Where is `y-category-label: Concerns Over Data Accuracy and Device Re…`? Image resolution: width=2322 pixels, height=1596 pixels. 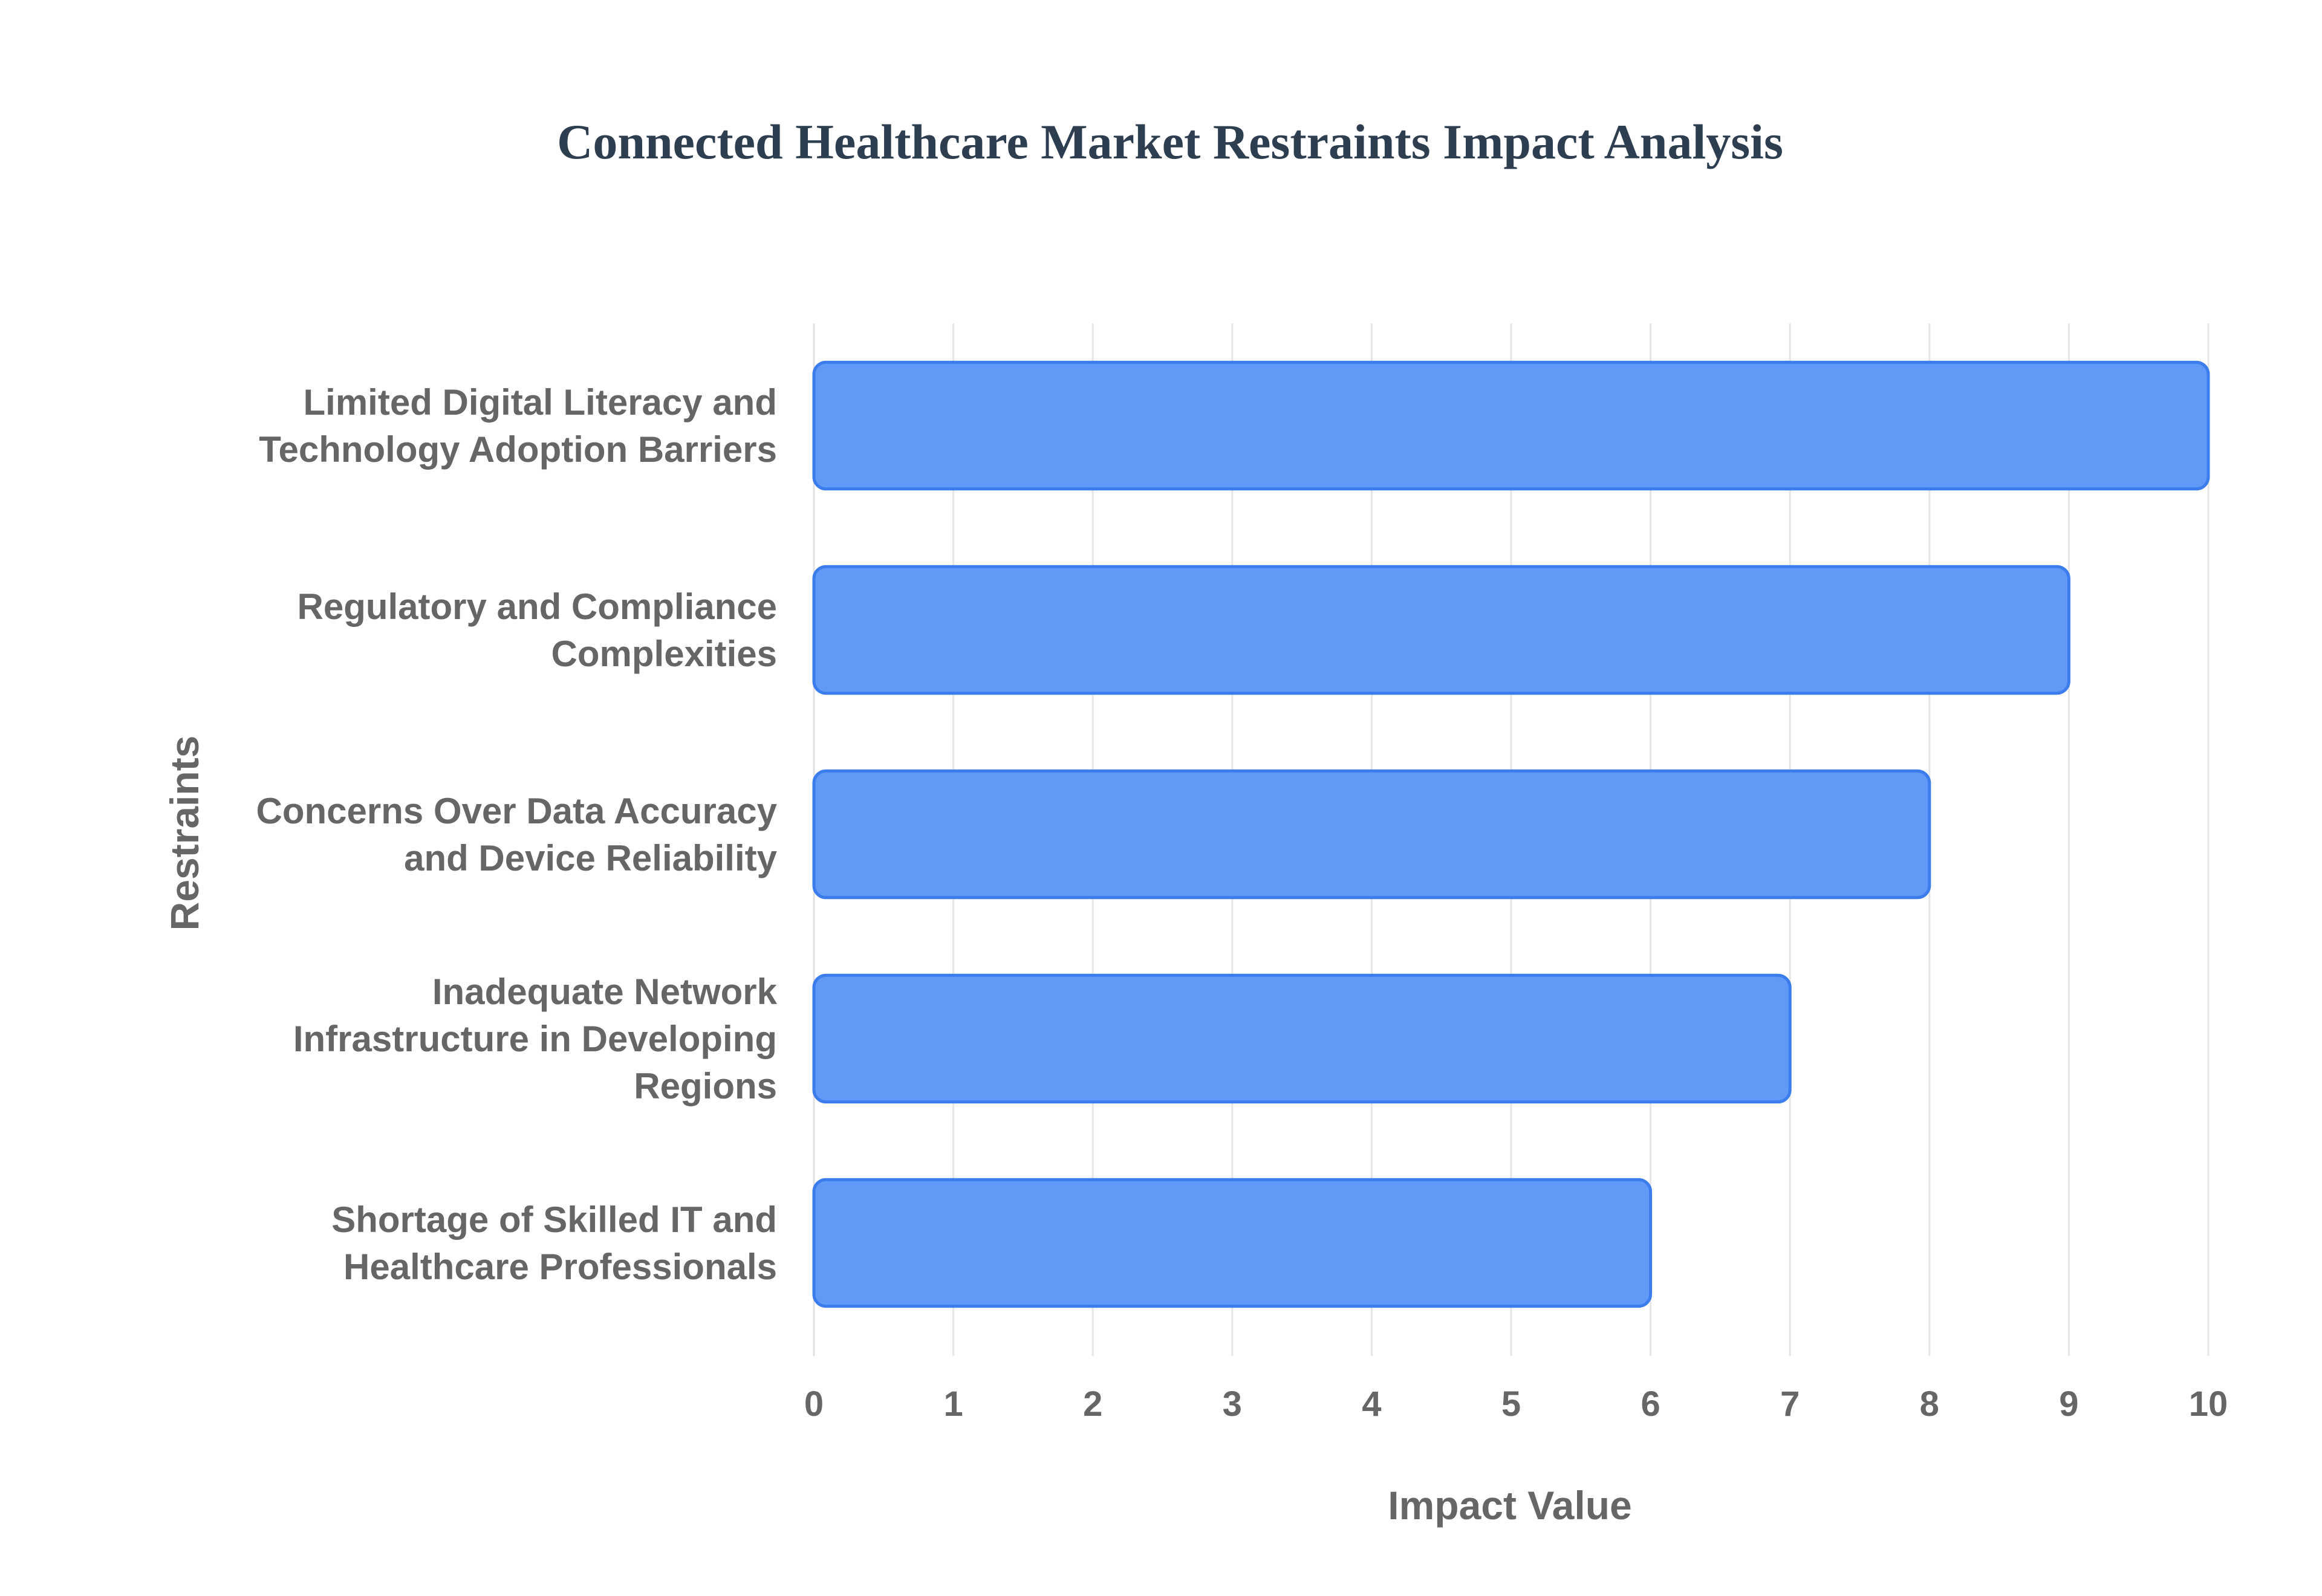 y-category-label: Concerns Over Data Accuracy and Device Re… is located at coordinates (516, 834).